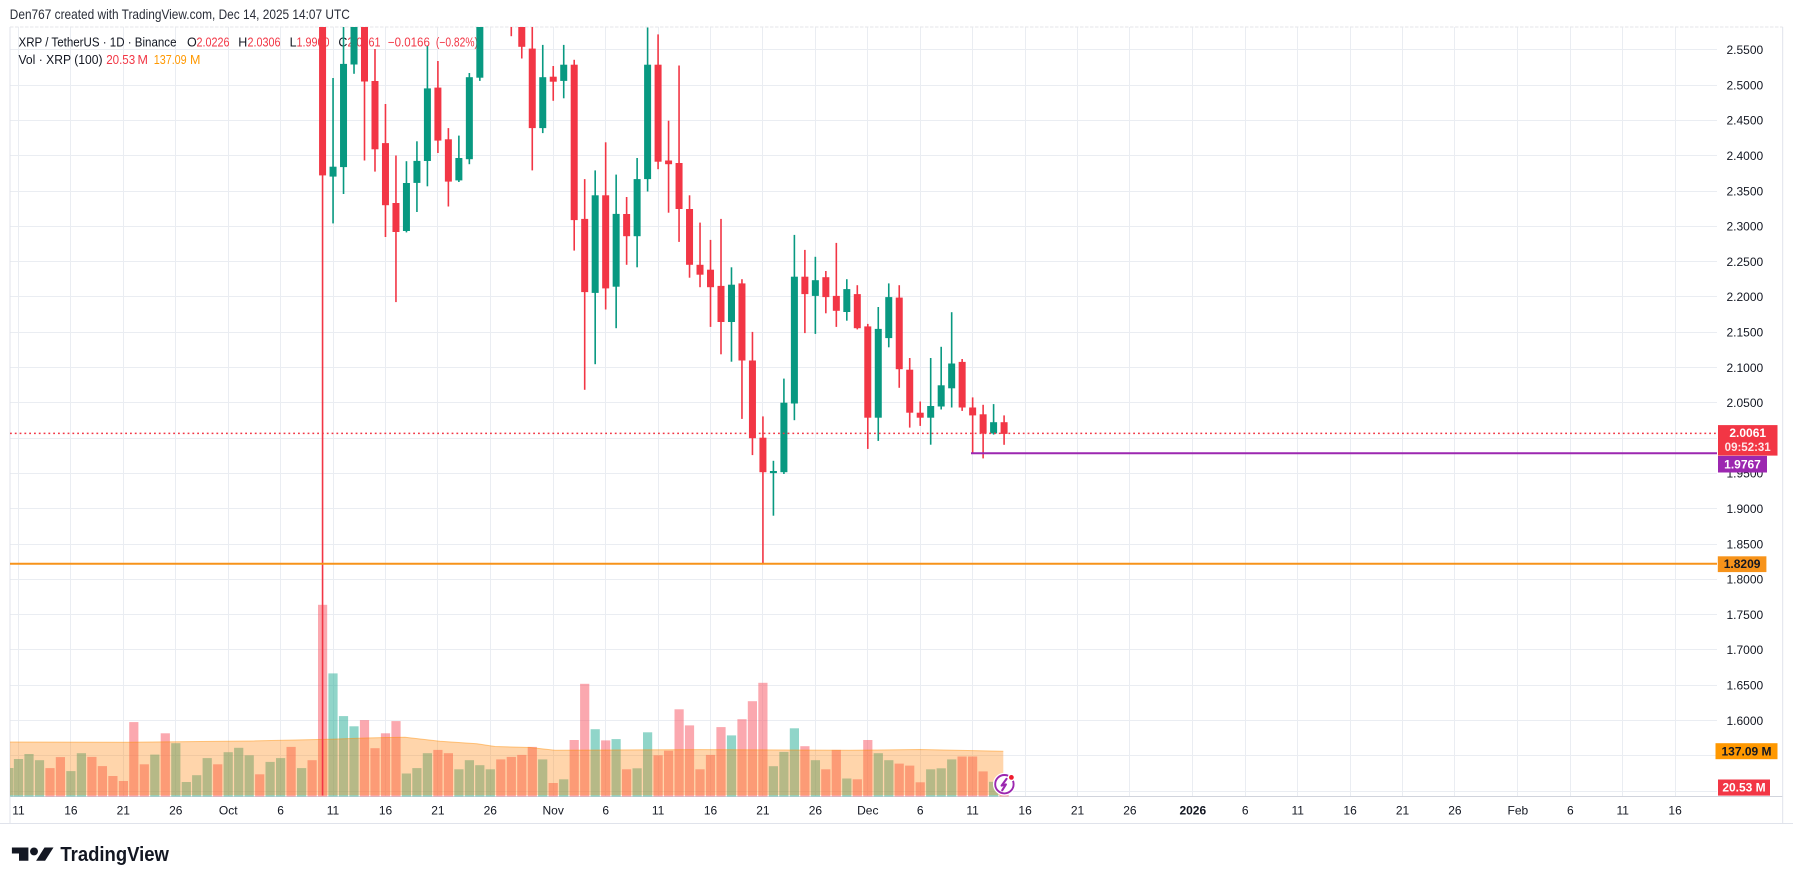 Image resolution: width=1793 pixels, height=885 pixels. I want to click on svg-text: 2.1500, so click(1745, 333).